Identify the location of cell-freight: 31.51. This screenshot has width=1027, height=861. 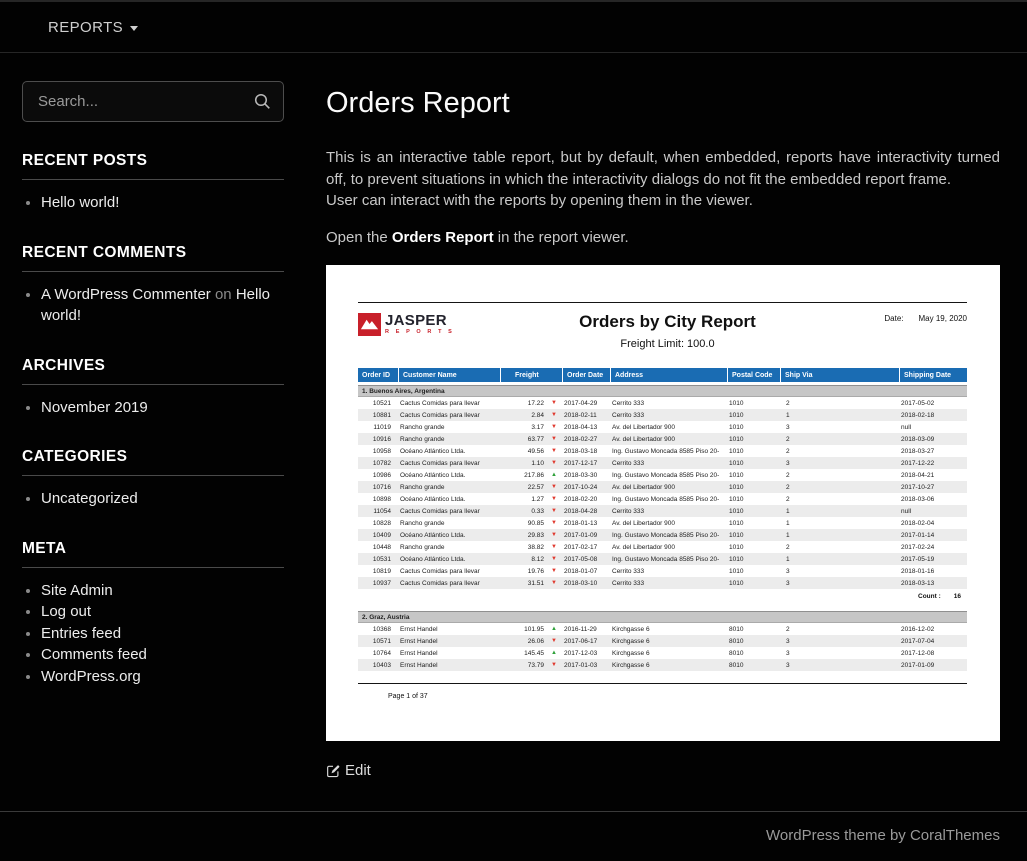
(535, 583).